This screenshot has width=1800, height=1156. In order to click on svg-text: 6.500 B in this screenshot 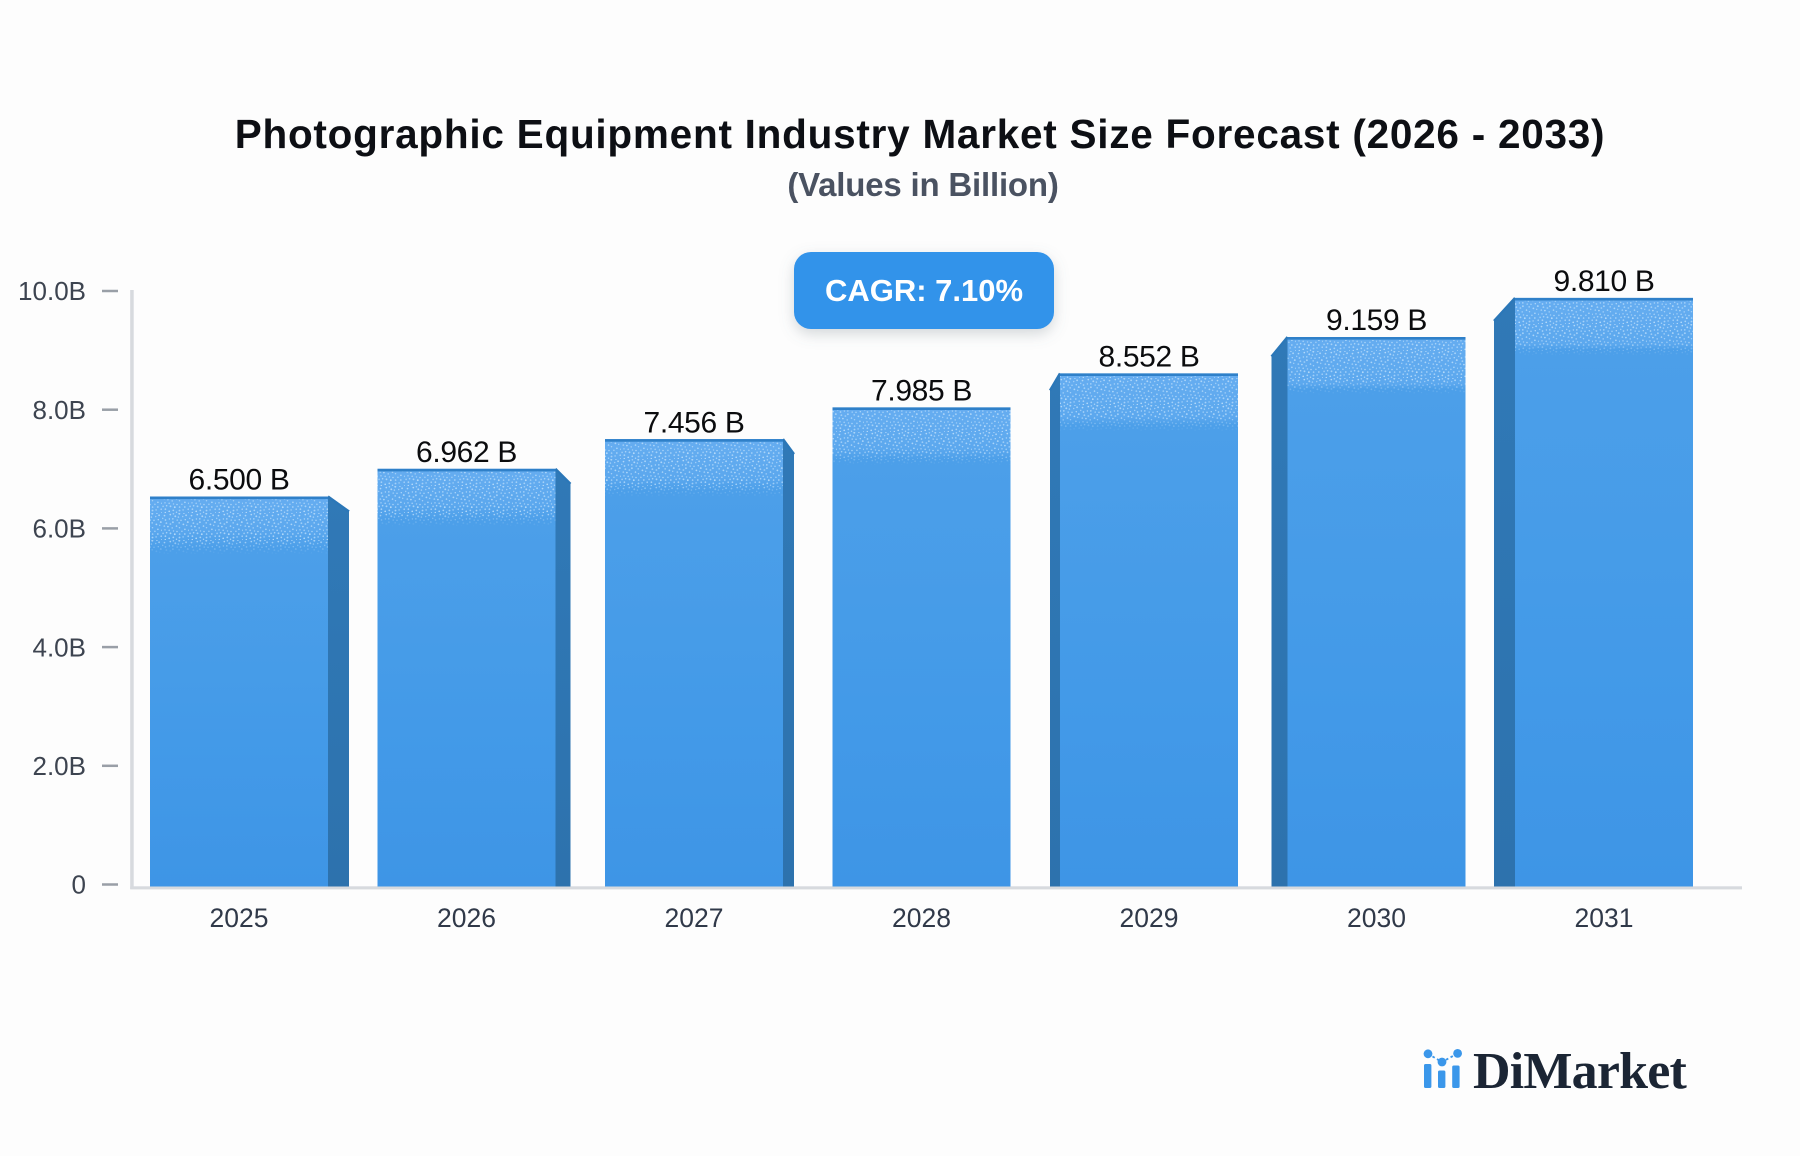, I will do `click(239, 480)`.